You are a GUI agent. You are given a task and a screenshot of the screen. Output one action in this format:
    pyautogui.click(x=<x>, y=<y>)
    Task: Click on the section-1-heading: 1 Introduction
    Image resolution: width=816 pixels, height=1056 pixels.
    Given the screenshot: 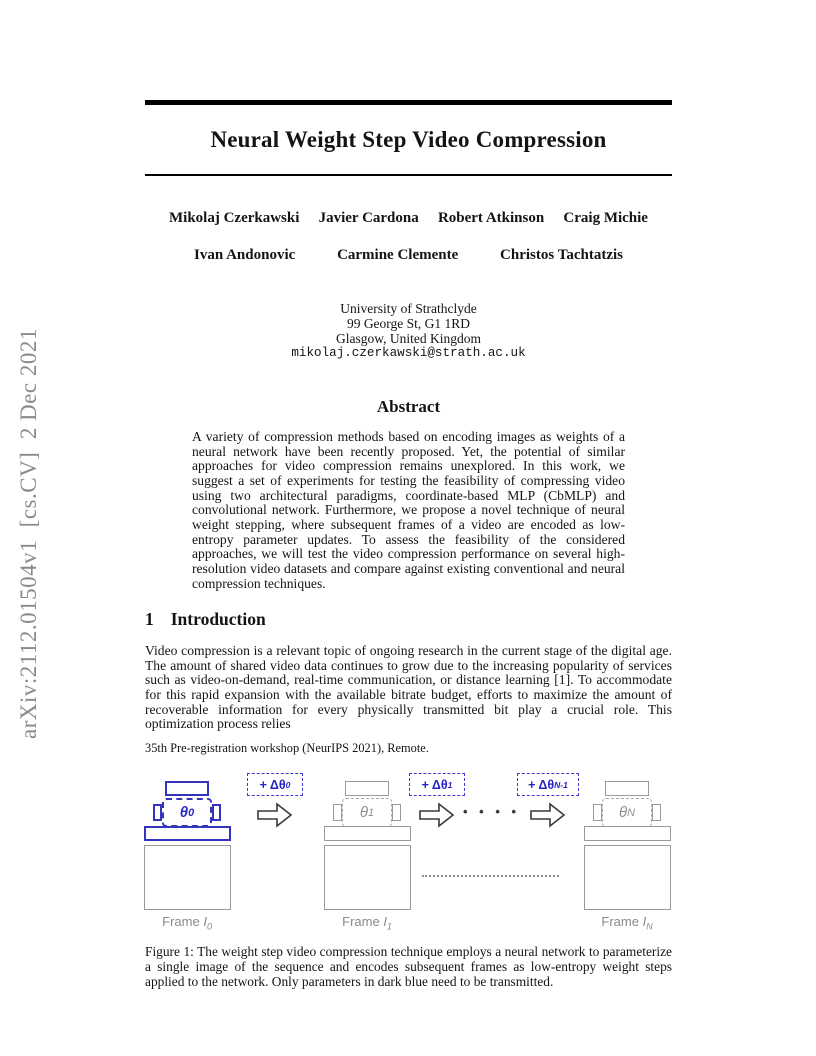 What is the action you would take?
    pyautogui.click(x=205, y=619)
    